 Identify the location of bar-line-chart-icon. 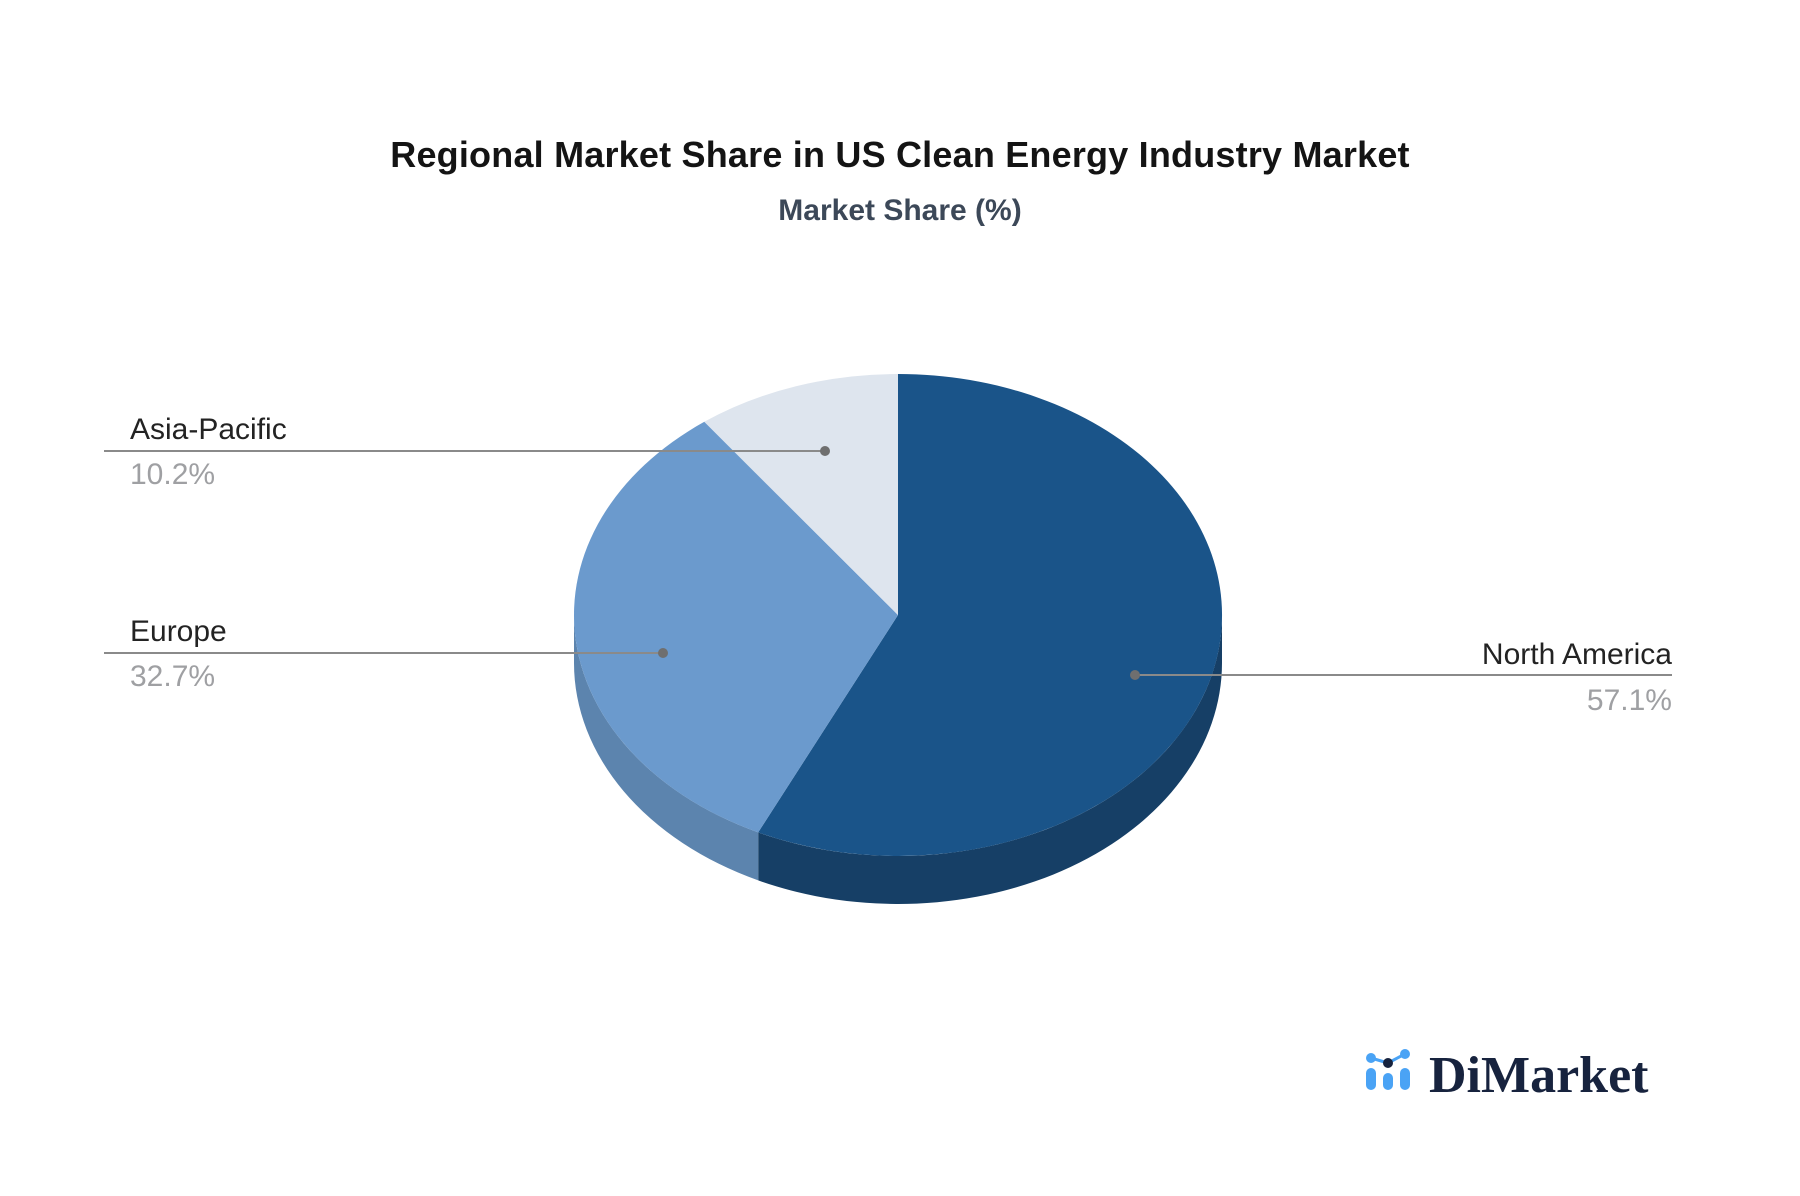
(1388, 1069).